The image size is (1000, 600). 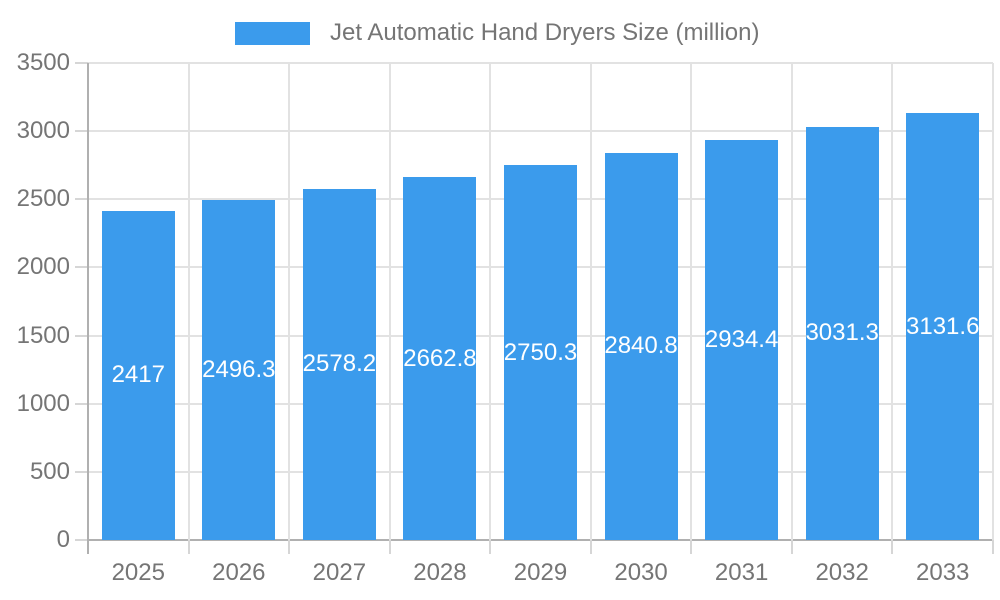 What do you see at coordinates (43, 335) in the screenshot?
I see `y-tick-label: 1500` at bounding box center [43, 335].